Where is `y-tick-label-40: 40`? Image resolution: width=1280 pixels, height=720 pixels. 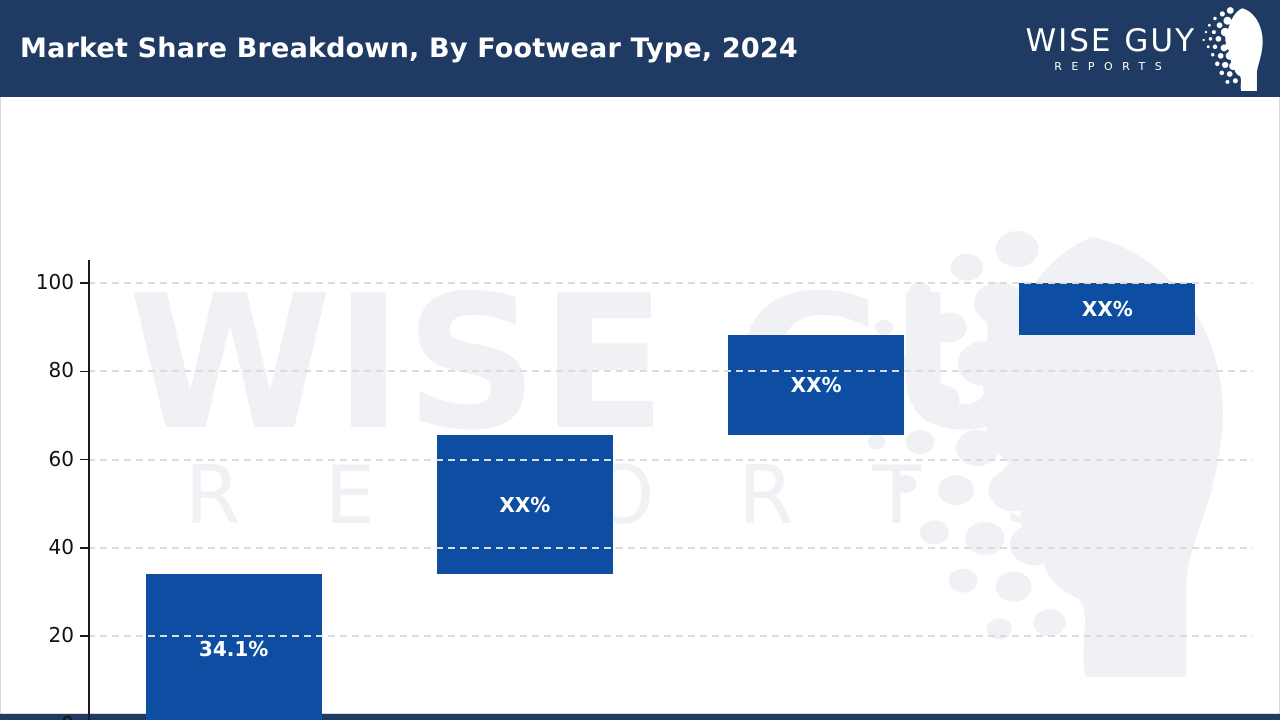
y-tick-label-40: 40 is located at coordinates (61, 546).